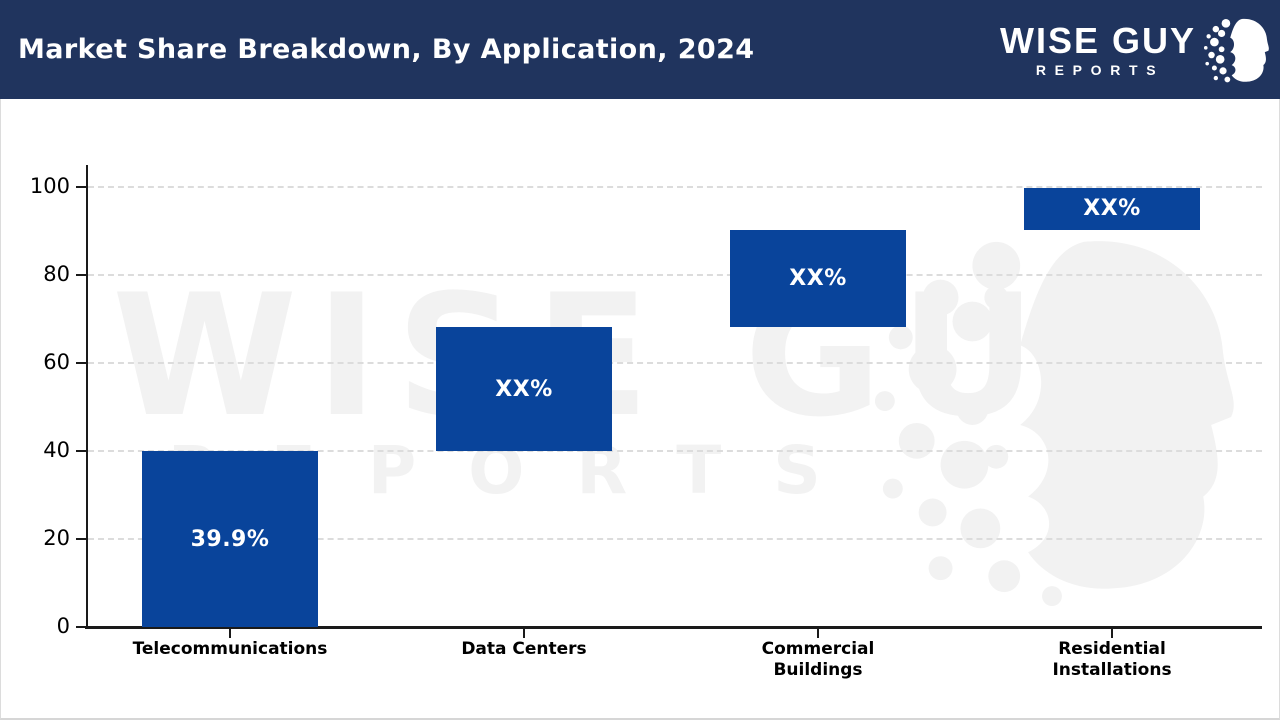  Describe the element at coordinates (673, 627) in the screenshot. I see `x-axis-line` at that location.